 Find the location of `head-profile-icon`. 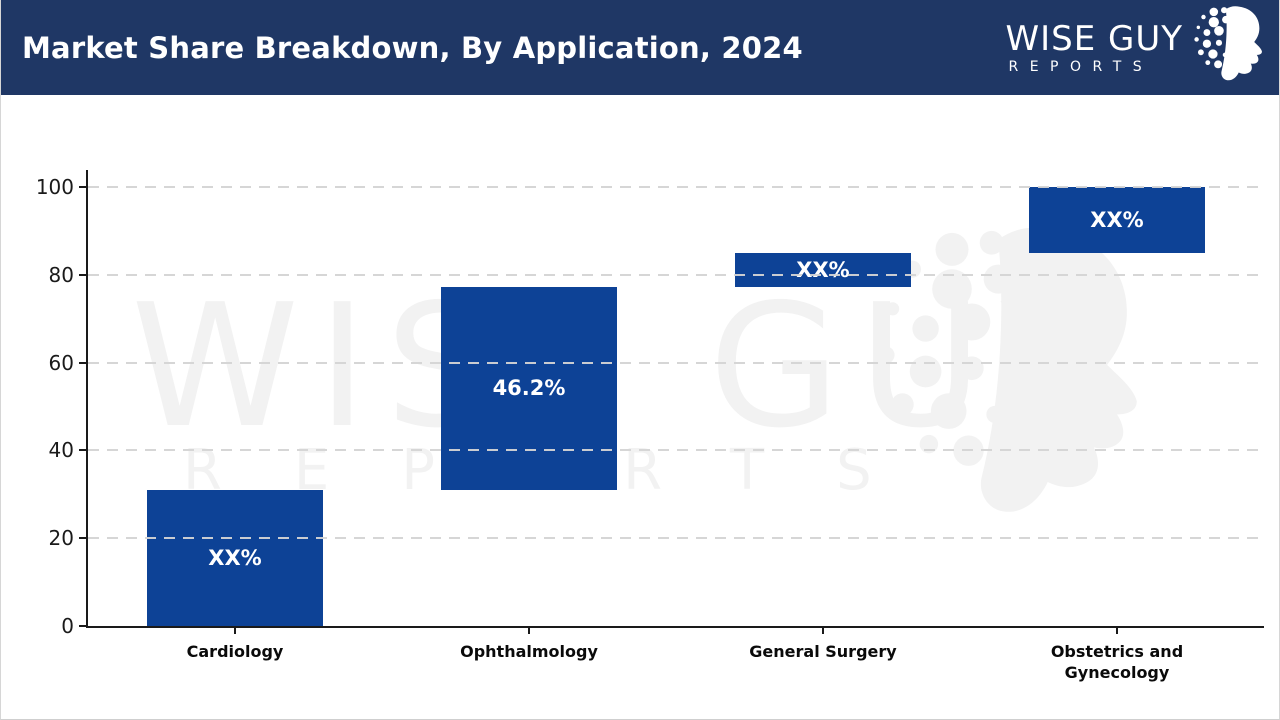

head-profile-icon is located at coordinates (1228, 43).